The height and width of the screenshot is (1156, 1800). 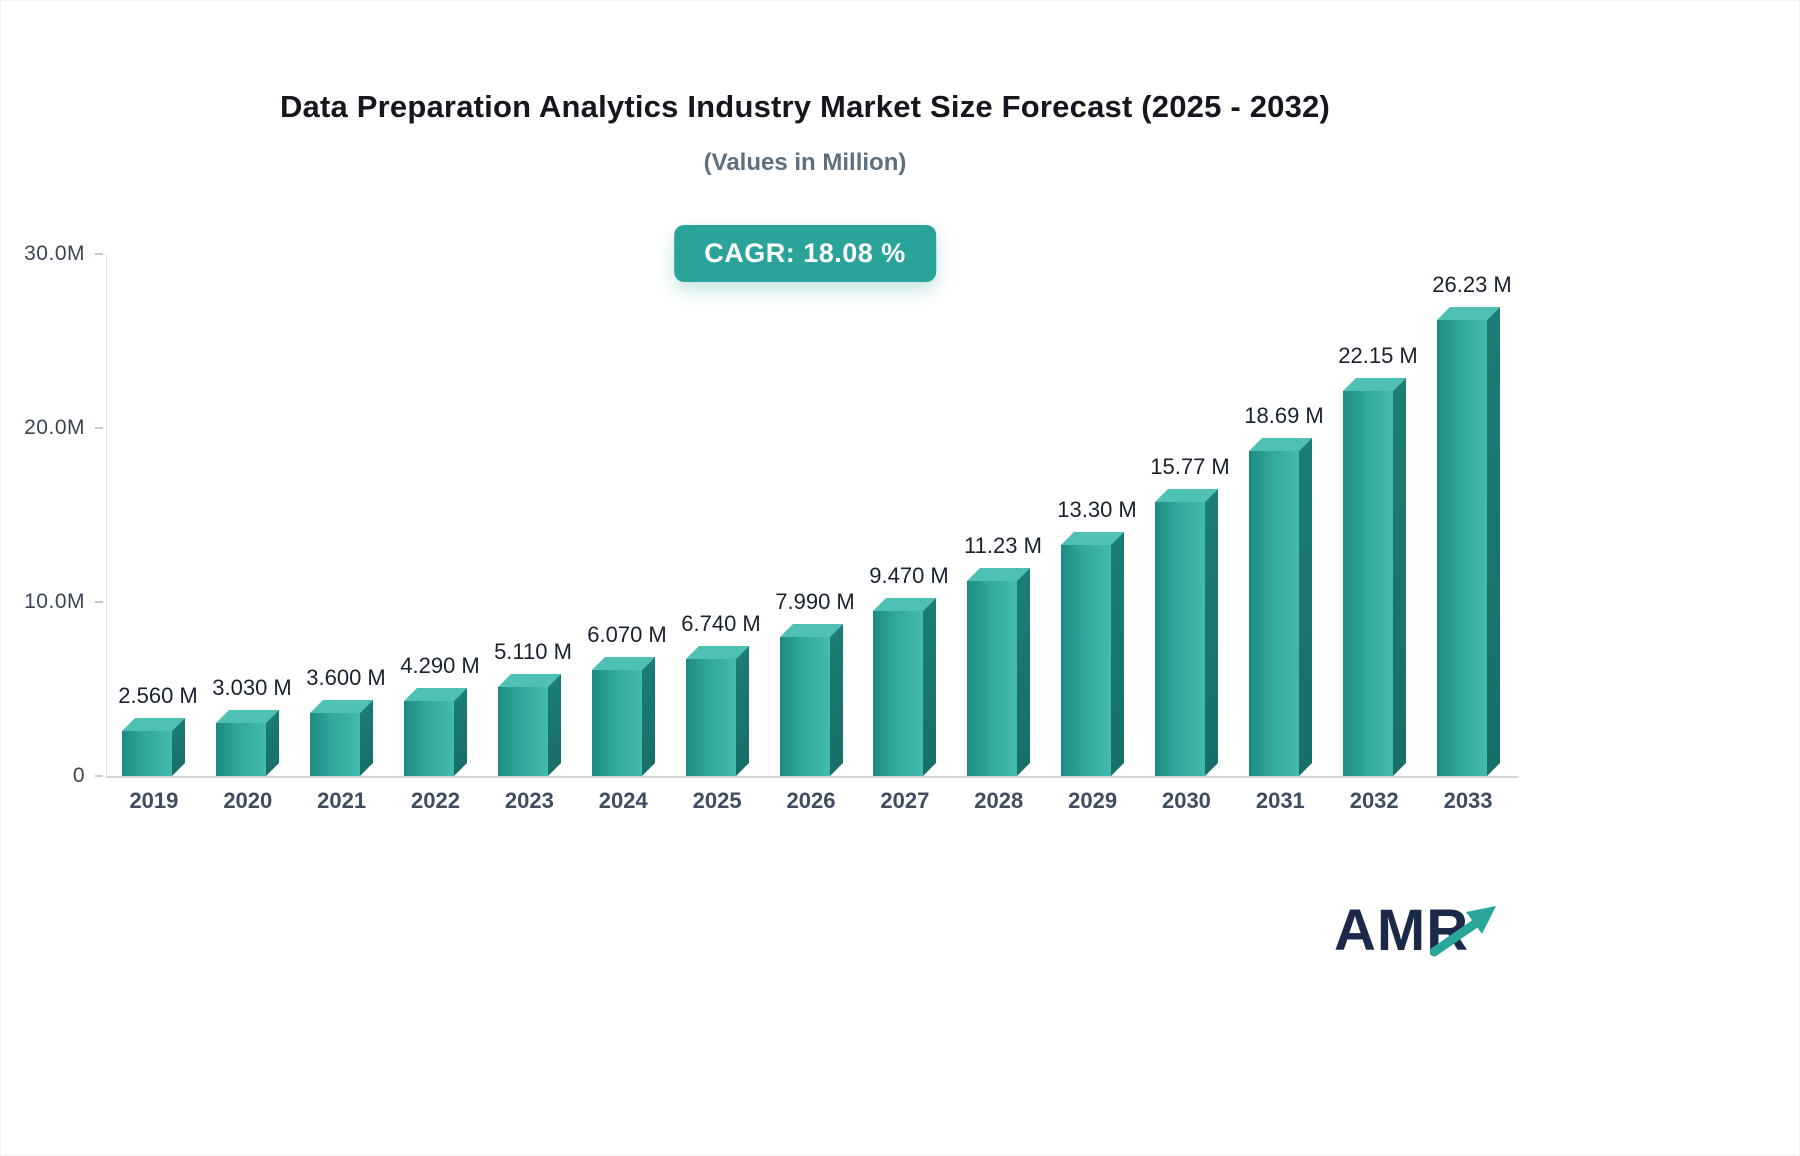 What do you see at coordinates (154, 800) in the screenshot?
I see `x-tick-label-2019: 2019` at bounding box center [154, 800].